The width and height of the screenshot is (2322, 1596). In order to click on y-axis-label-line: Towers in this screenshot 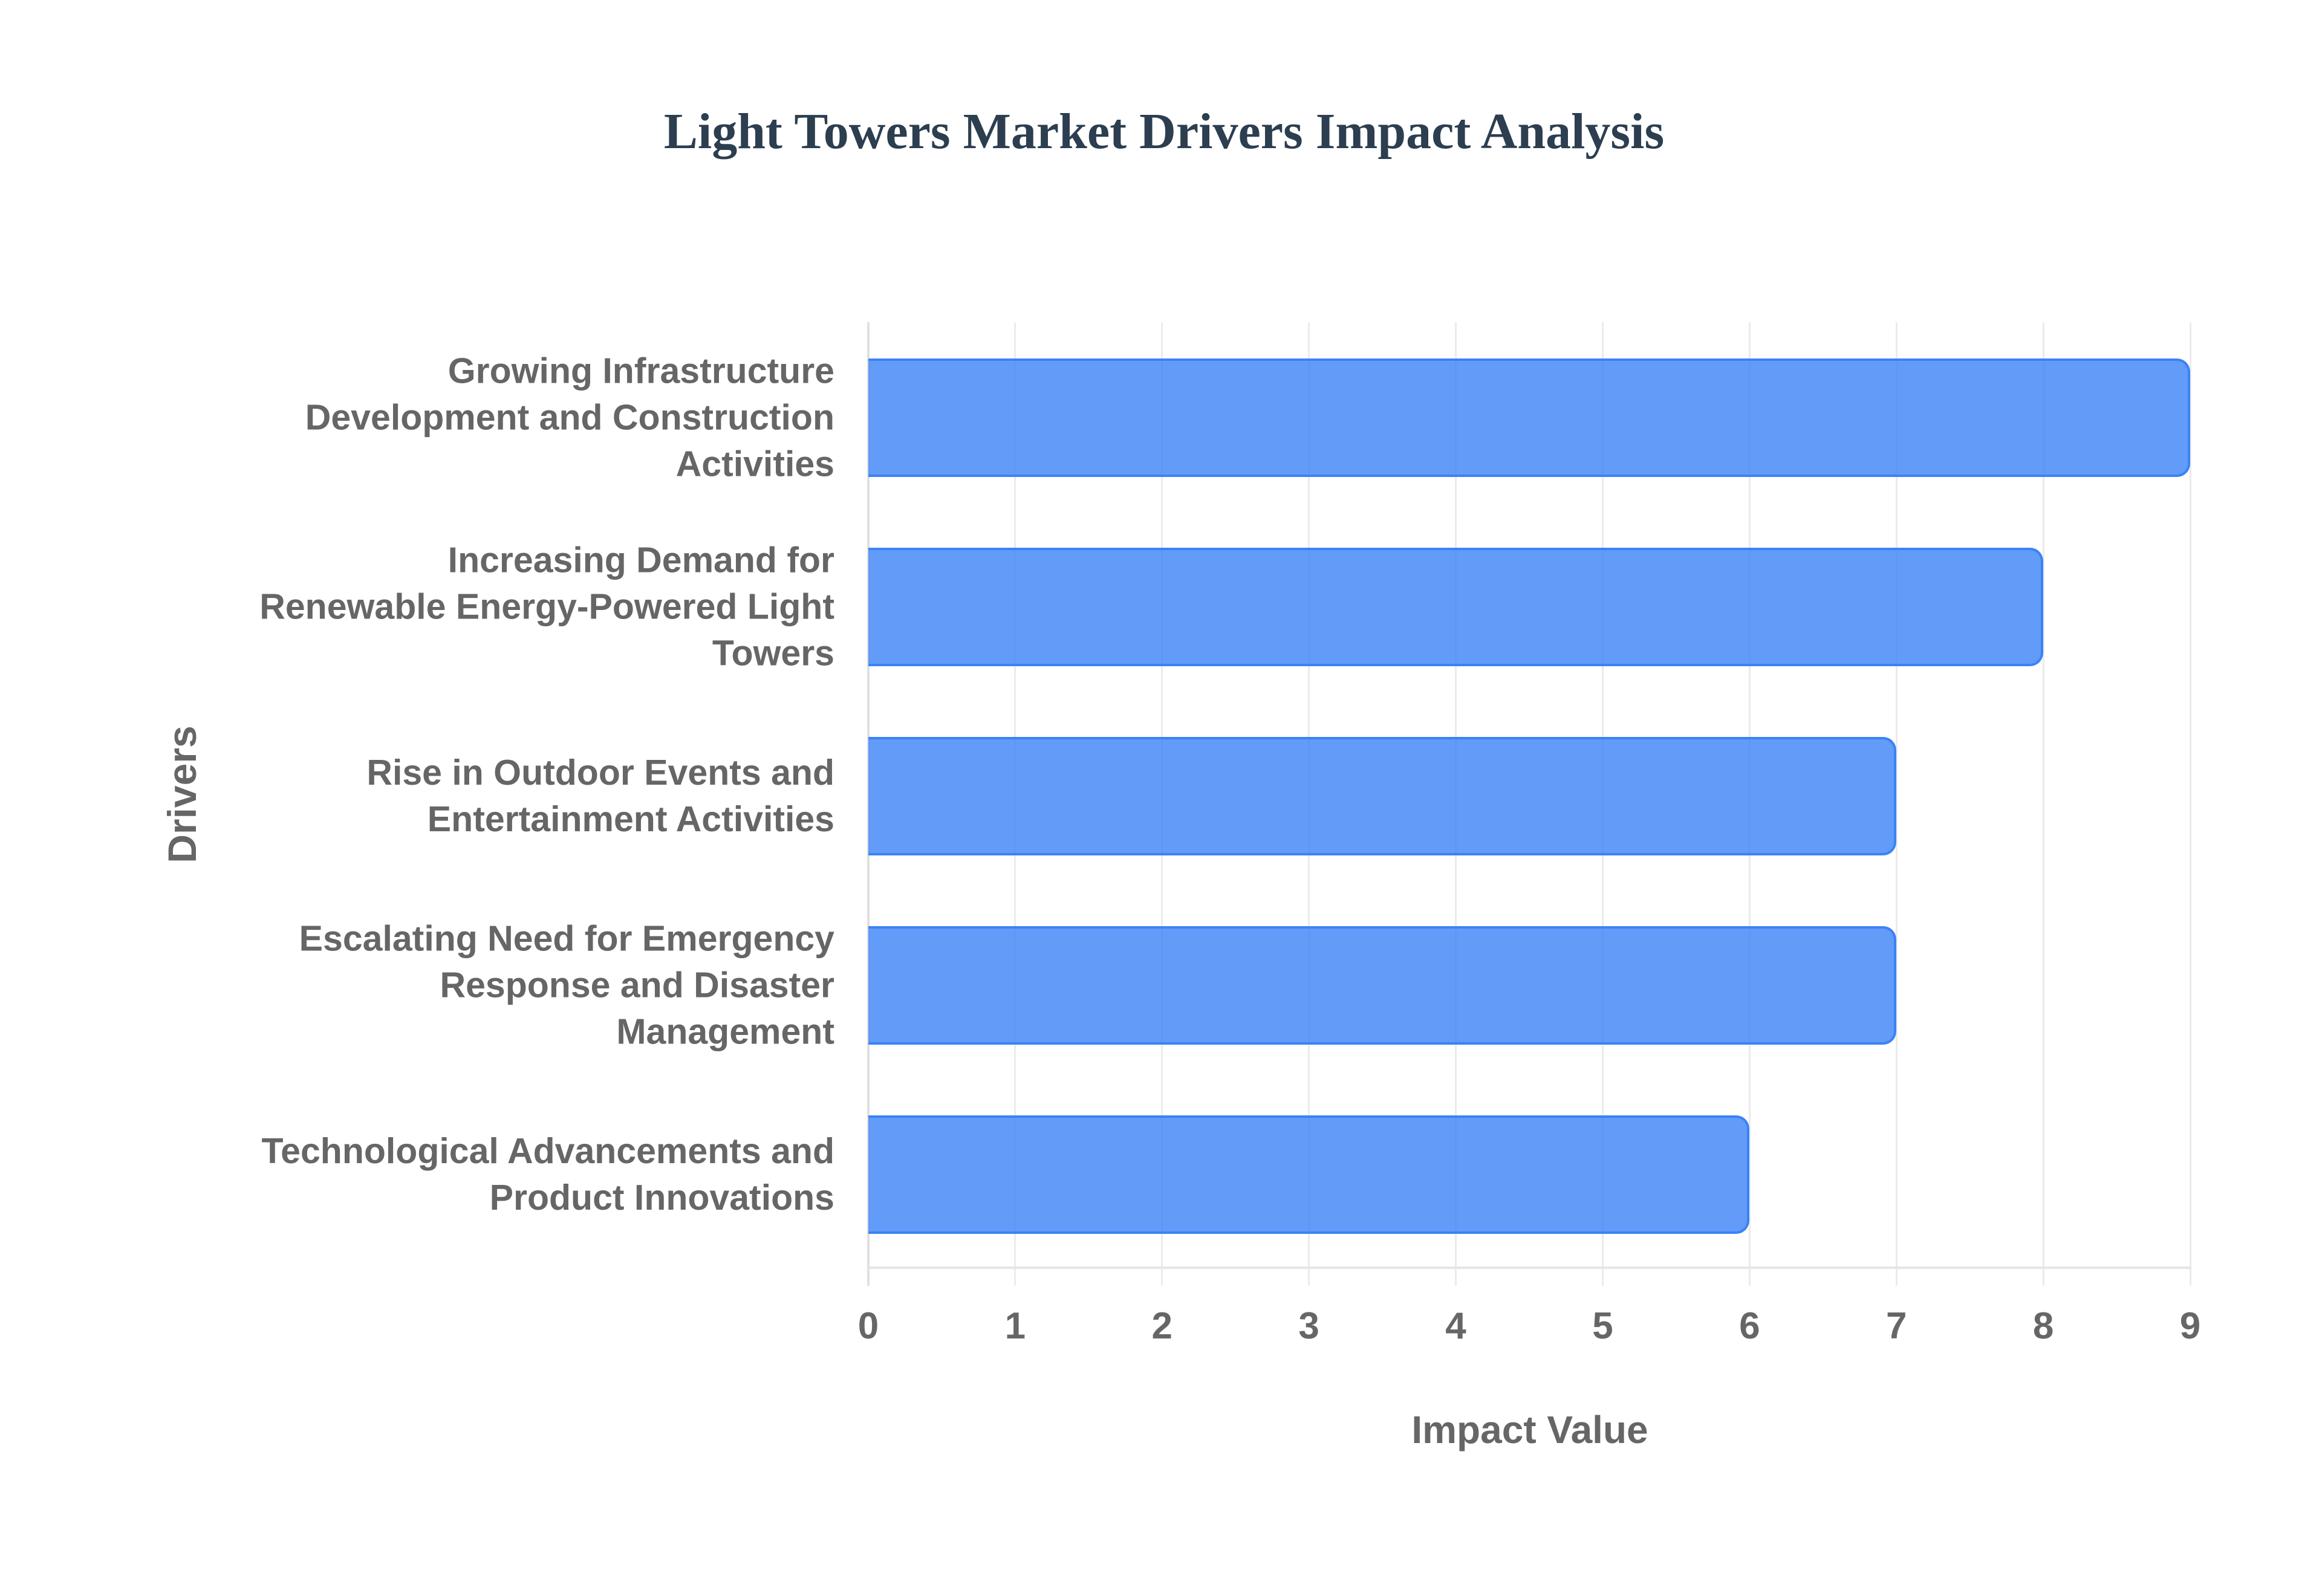, I will do `click(773, 653)`.